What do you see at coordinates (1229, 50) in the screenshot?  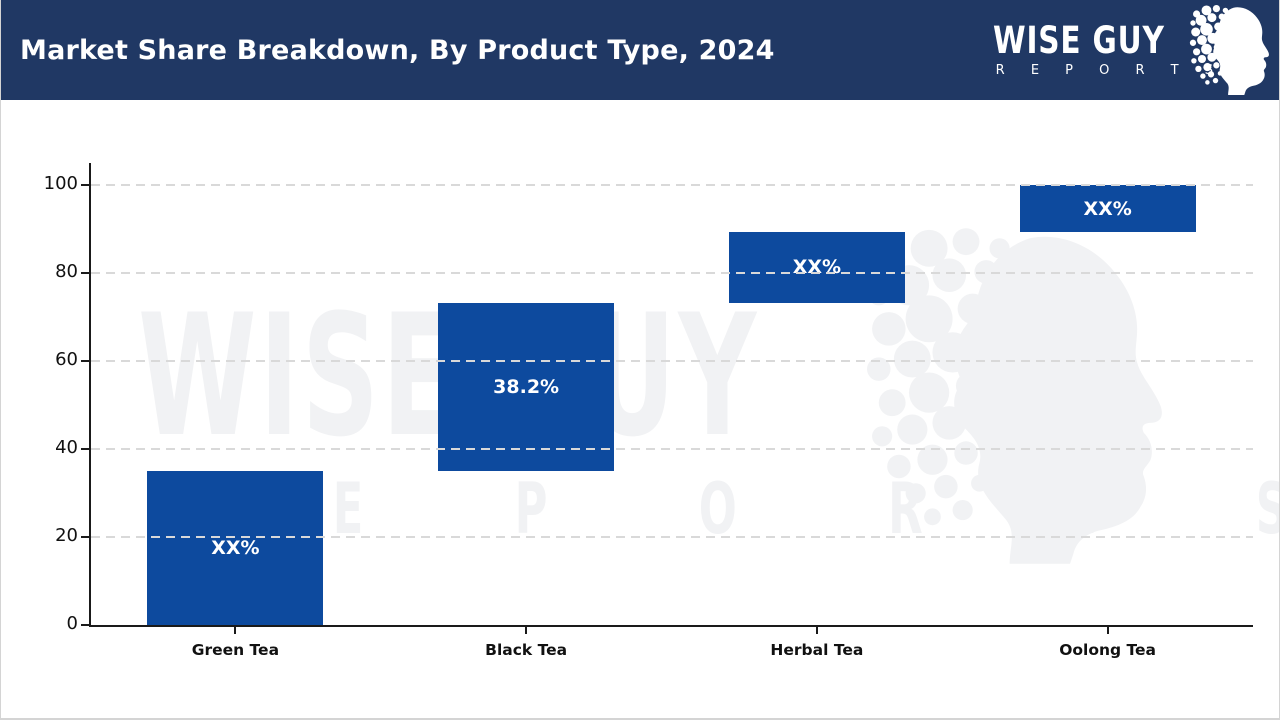 I see `wise-guy-head-icon` at bounding box center [1229, 50].